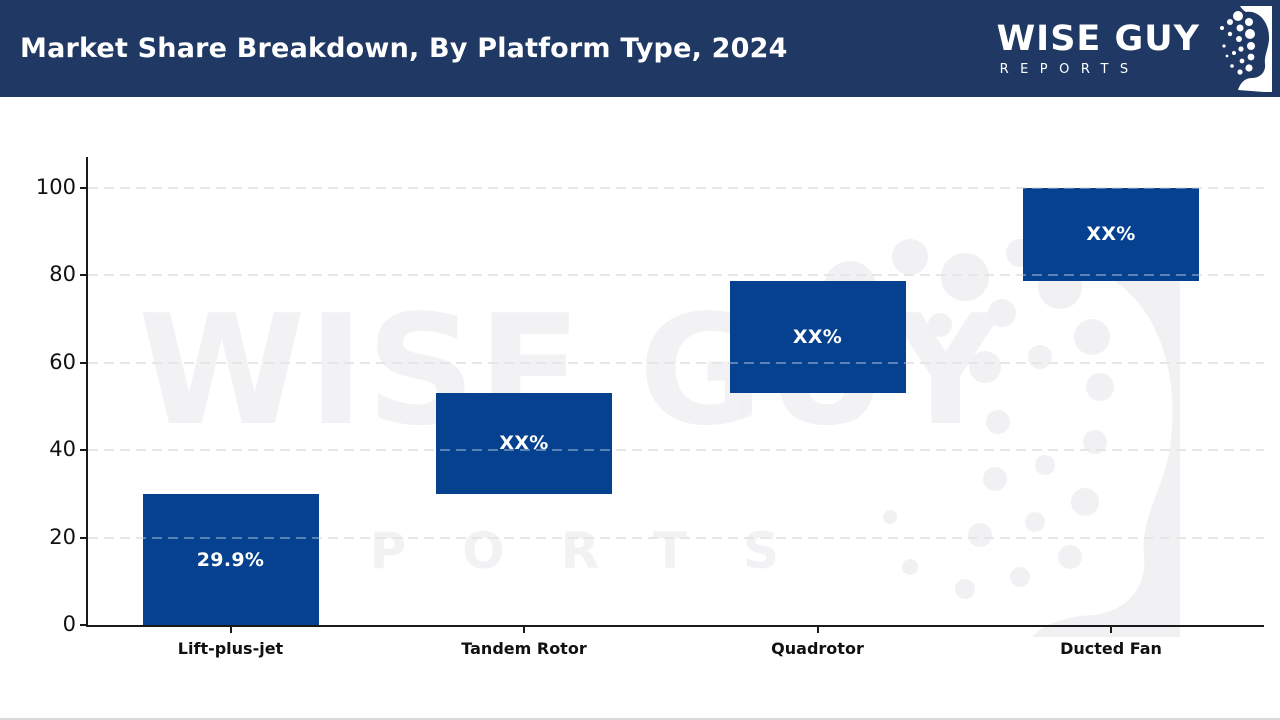 The width and height of the screenshot is (1280, 720). Describe the element at coordinates (1098, 38) in the screenshot. I see `logo-wordmark: WISE GUY` at that location.